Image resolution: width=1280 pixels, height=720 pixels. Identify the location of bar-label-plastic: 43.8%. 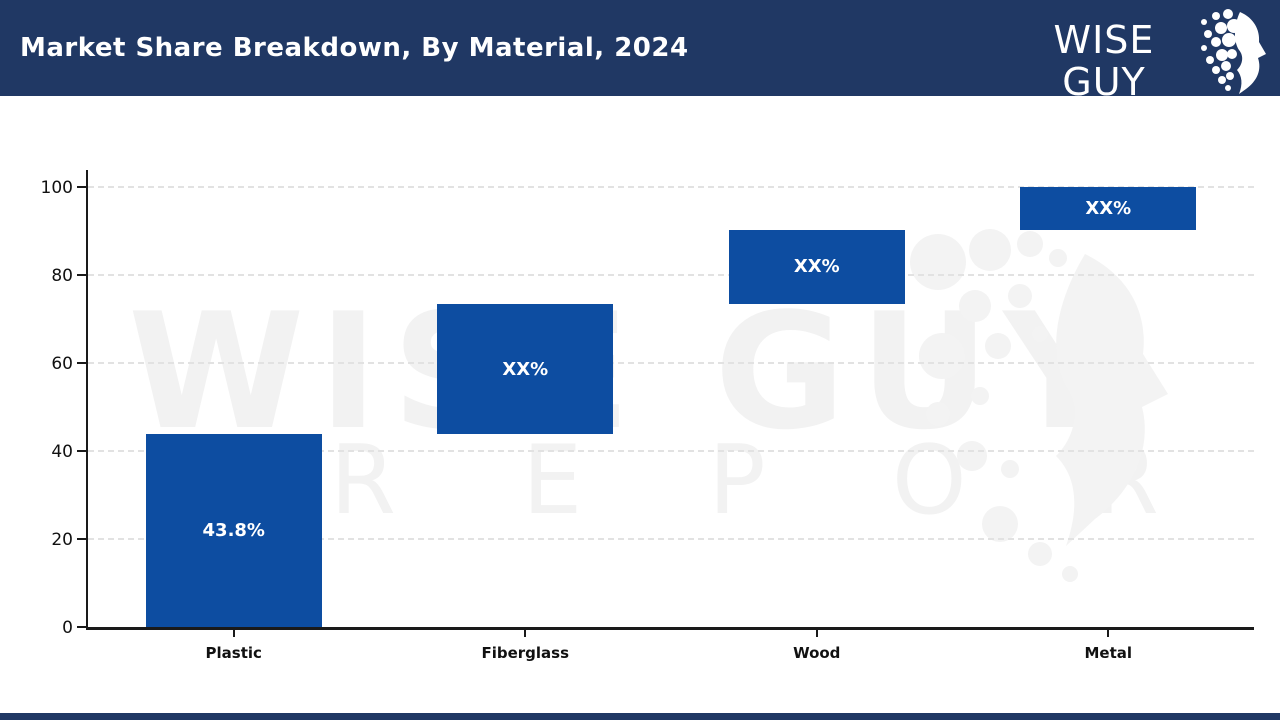
(233, 531).